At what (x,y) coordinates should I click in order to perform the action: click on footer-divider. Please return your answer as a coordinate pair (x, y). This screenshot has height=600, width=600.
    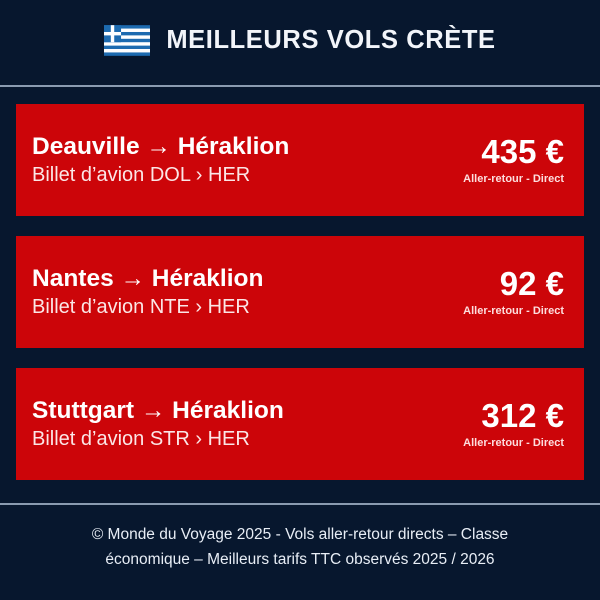
    Looking at the image, I should click on (300, 504).